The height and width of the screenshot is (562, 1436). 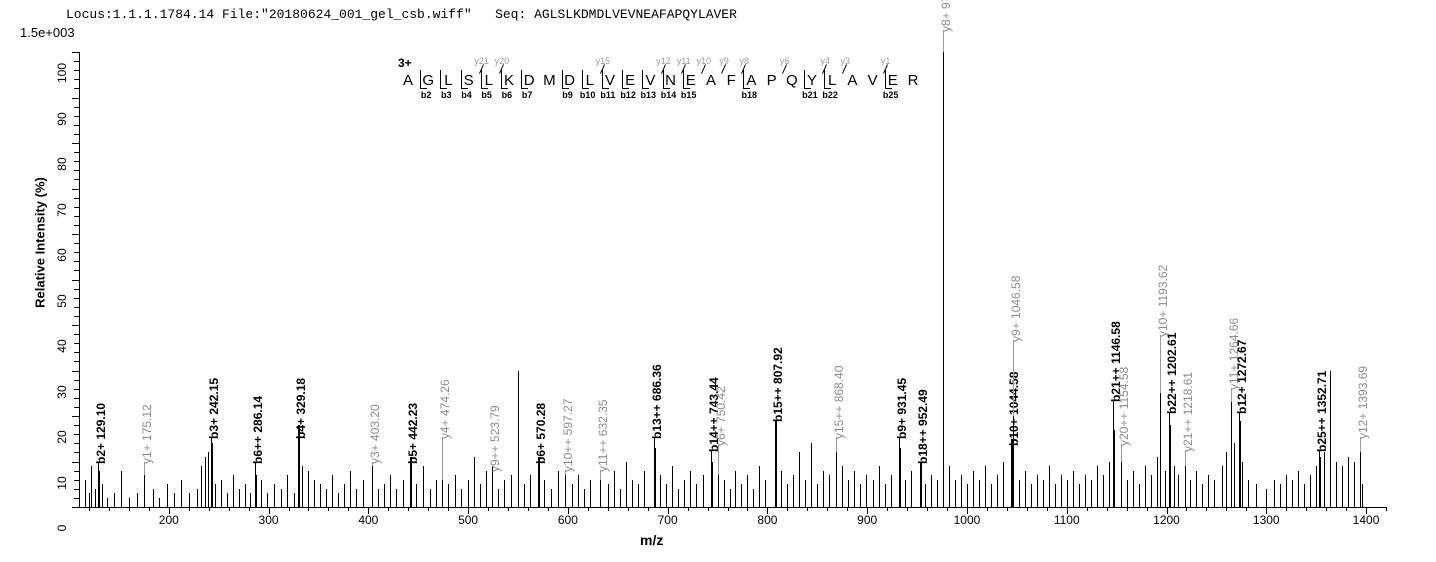 I want to click on b-ion-label: b22, so click(x=830, y=95).